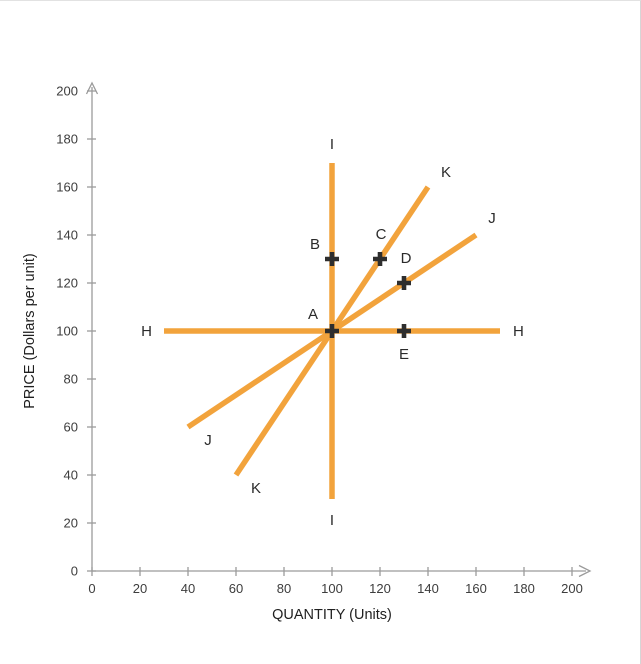 The width and height of the screenshot is (641, 664). Describe the element at coordinates (71, 427) in the screenshot. I see `y-tick-label: 60` at that location.